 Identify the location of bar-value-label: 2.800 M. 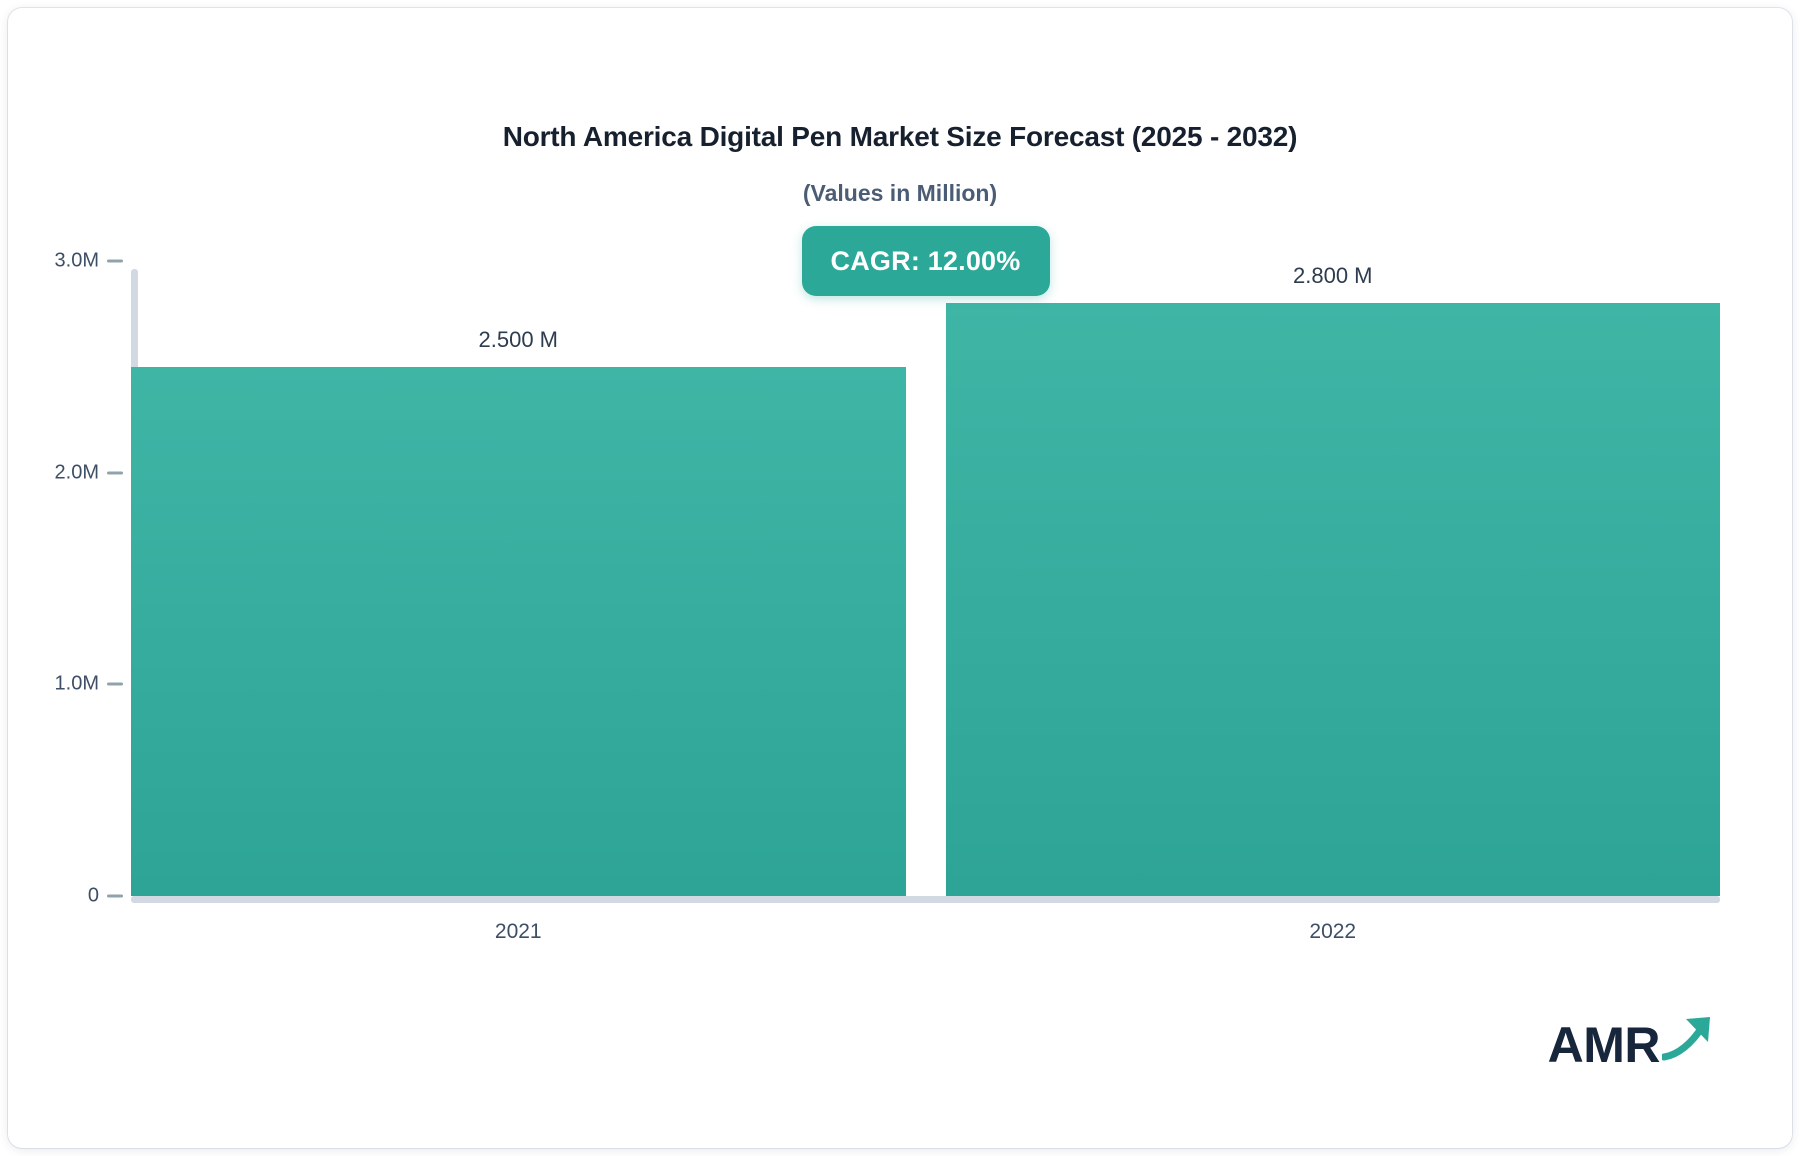
(1333, 276).